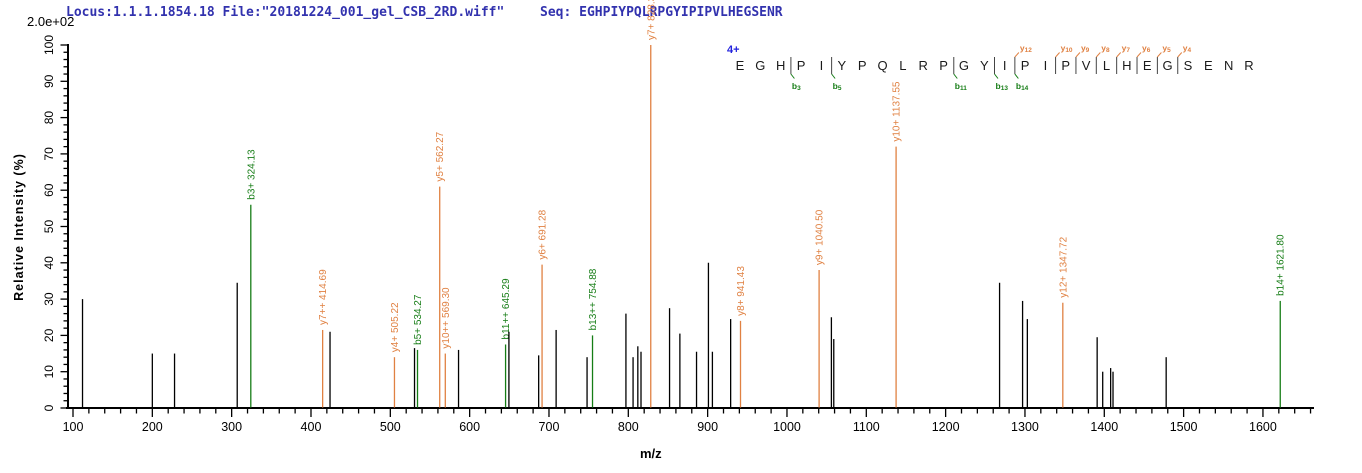  What do you see at coordinates (418, 319) in the screenshot?
I see `peak-label: b5+ 534.27` at bounding box center [418, 319].